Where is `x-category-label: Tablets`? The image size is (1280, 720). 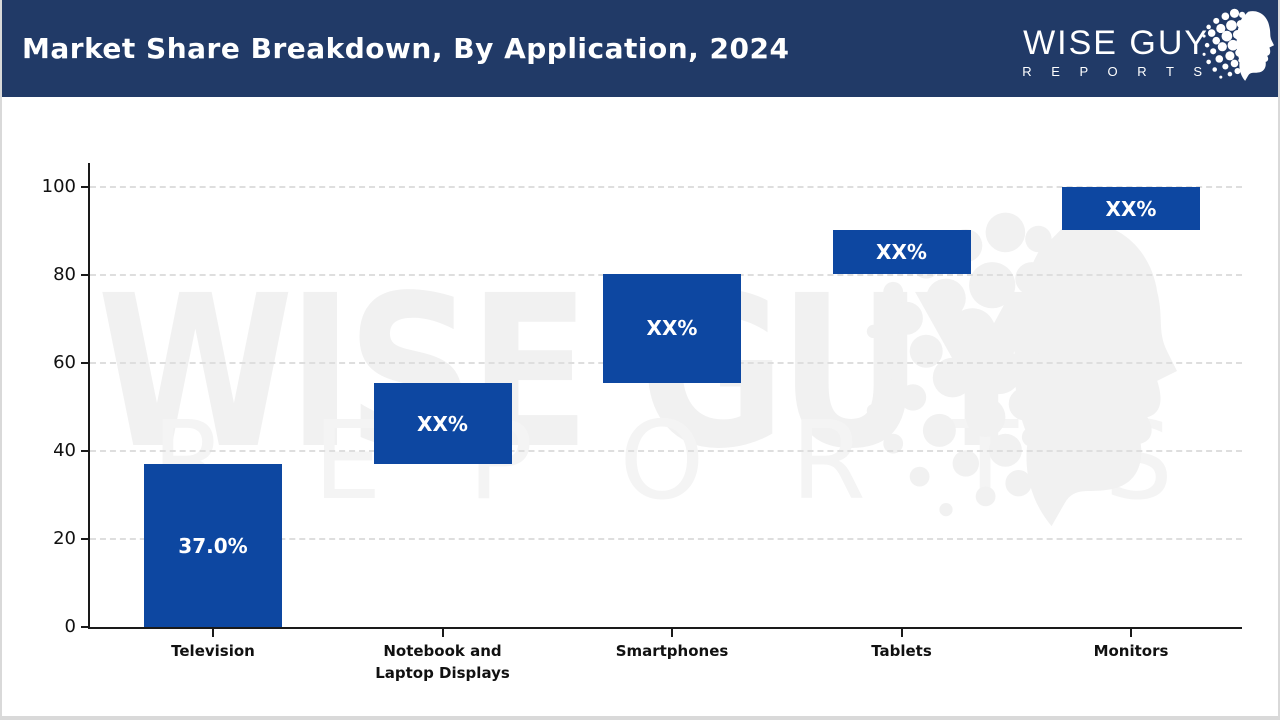 x-category-label: Tablets is located at coordinates (901, 651).